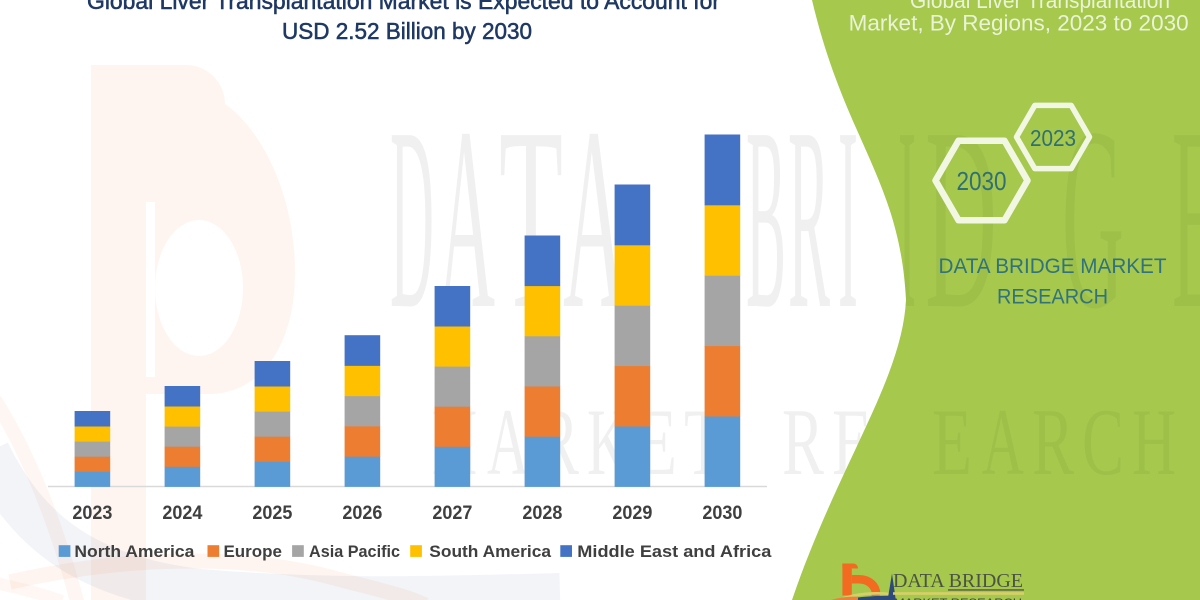 This screenshot has width=1200, height=600. What do you see at coordinates (182, 513) in the screenshot?
I see `svg-text: 2024` at bounding box center [182, 513].